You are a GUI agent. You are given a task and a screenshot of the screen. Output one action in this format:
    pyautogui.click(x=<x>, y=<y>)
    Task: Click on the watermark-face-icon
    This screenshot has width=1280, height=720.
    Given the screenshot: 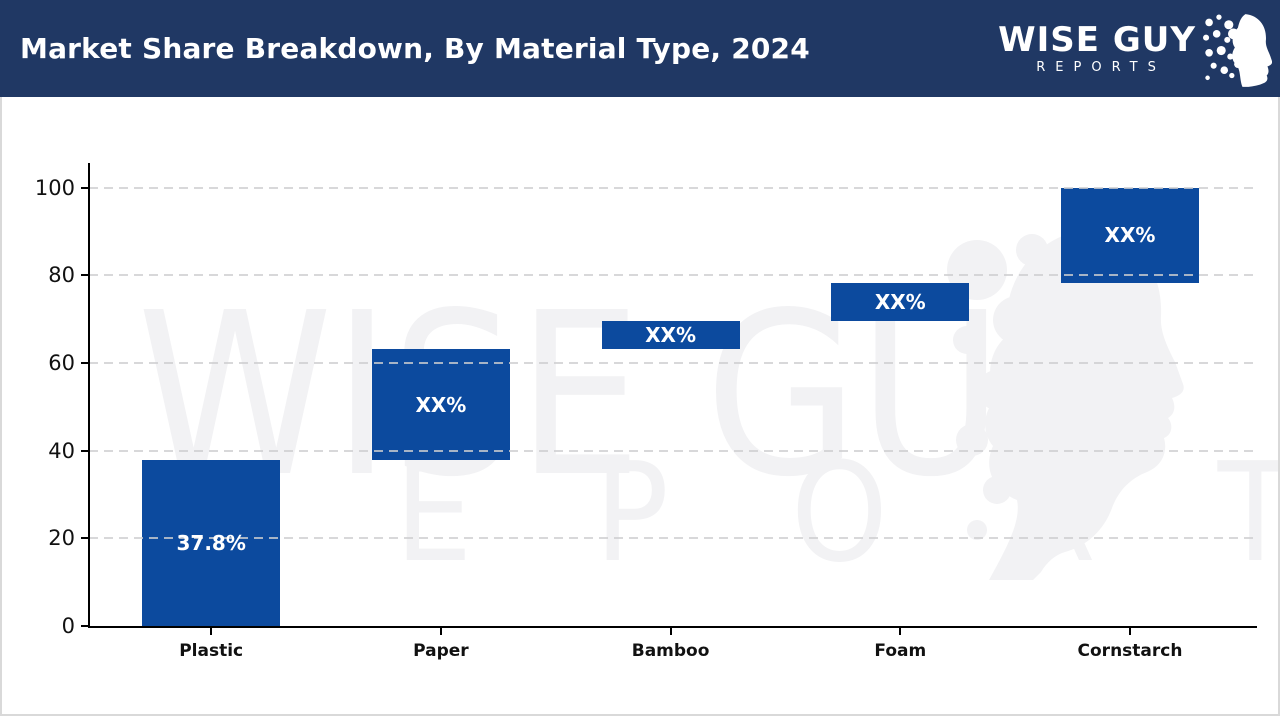 What is the action you would take?
    pyautogui.click(x=1065, y=404)
    